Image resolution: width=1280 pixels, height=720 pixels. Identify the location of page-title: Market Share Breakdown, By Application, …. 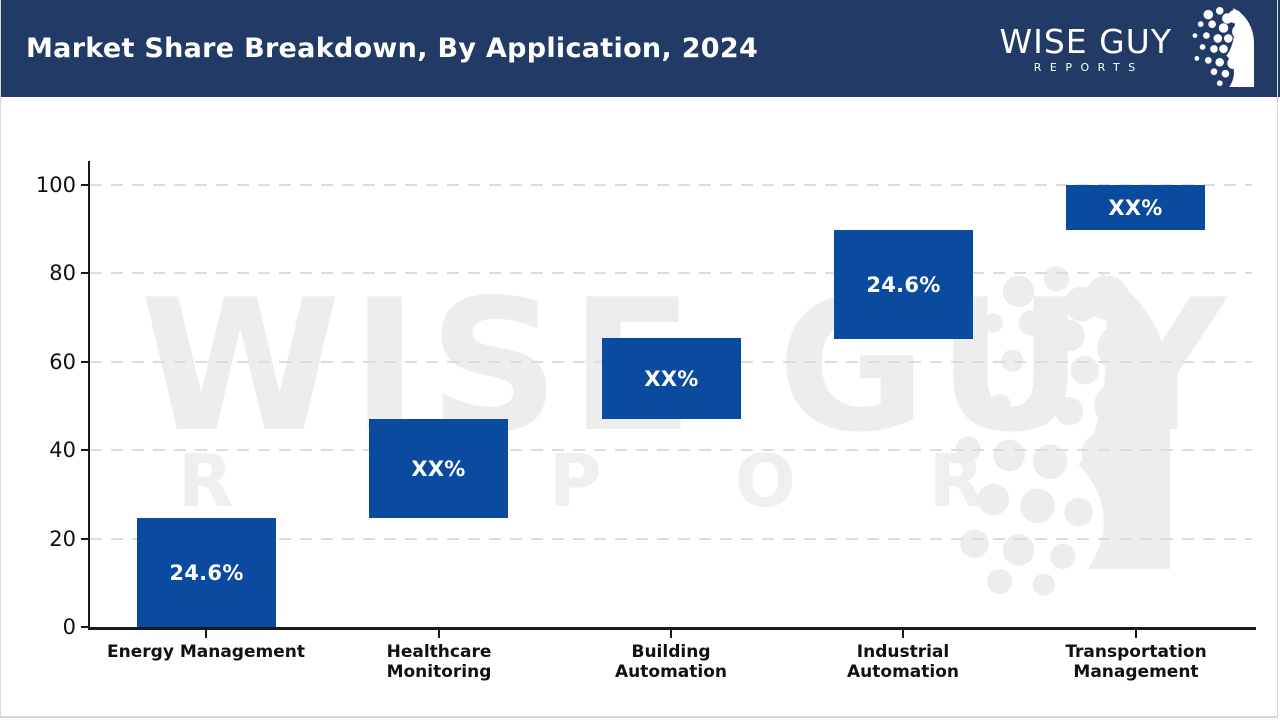
(392, 48).